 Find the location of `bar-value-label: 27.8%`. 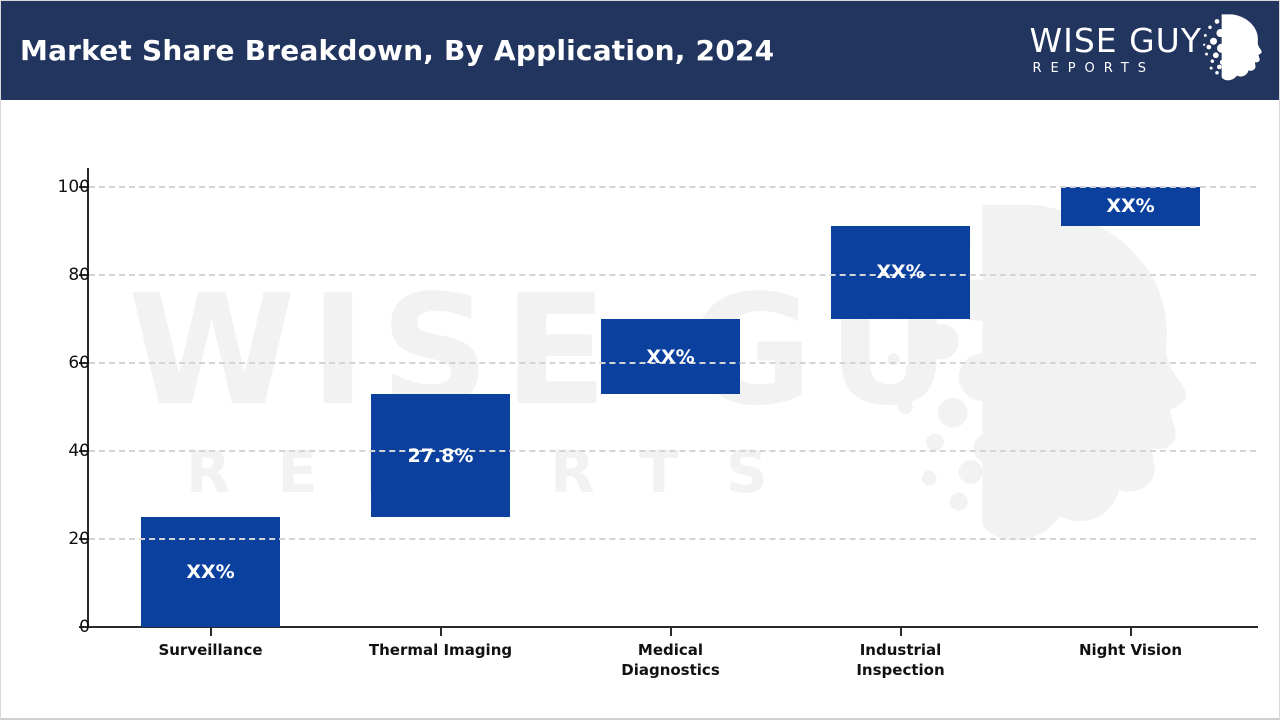

bar-value-label: 27.8% is located at coordinates (440, 455).